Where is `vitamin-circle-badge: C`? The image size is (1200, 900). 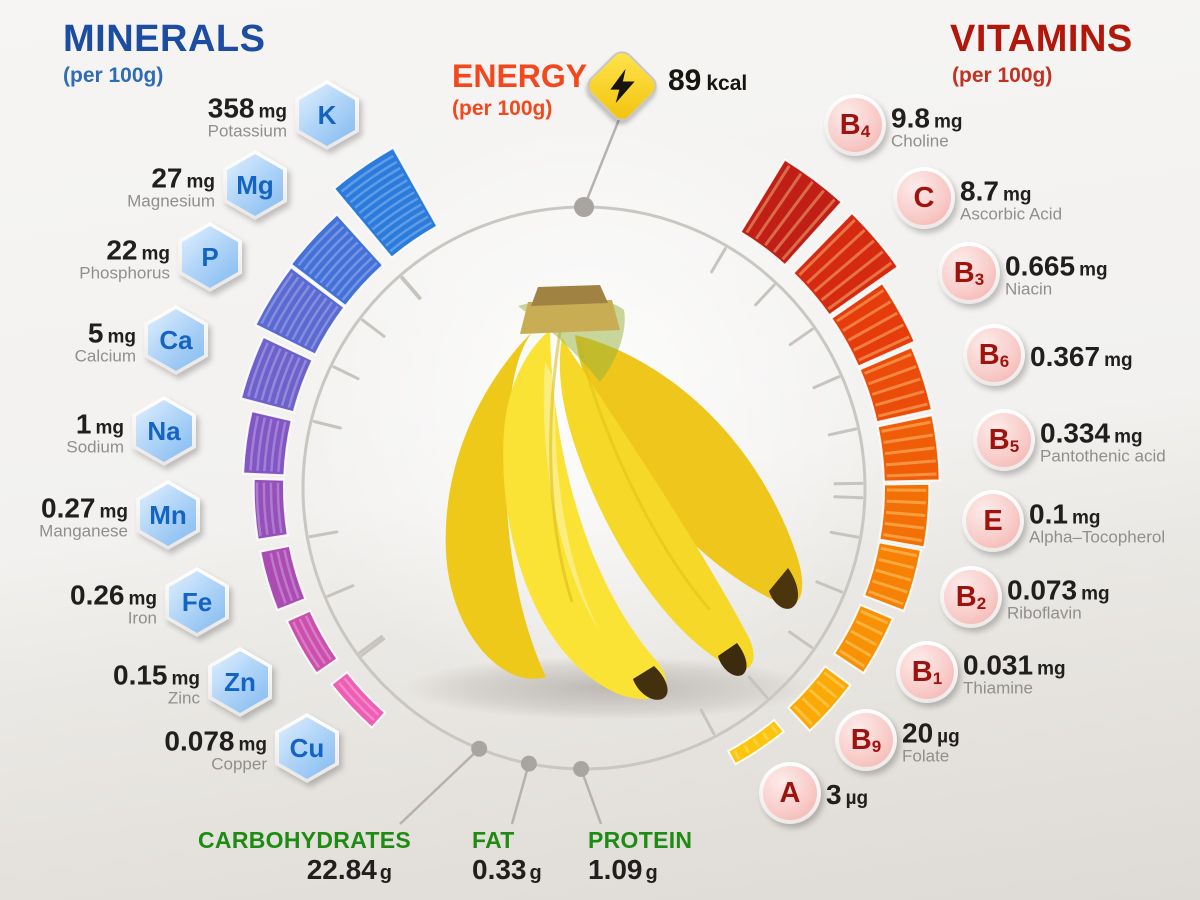 vitamin-circle-badge: C is located at coordinates (924, 198).